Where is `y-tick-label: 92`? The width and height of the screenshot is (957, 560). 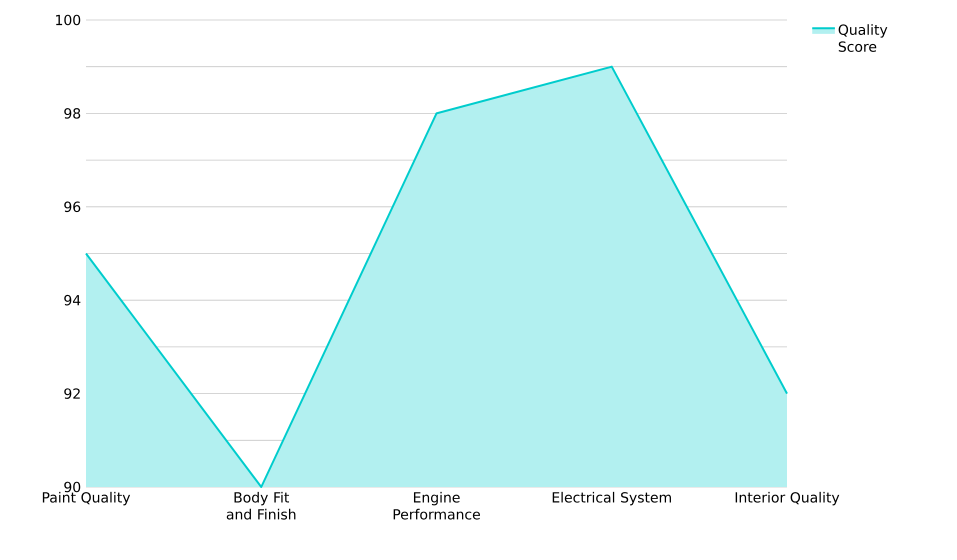
y-tick-label: 92 is located at coordinates (72, 393).